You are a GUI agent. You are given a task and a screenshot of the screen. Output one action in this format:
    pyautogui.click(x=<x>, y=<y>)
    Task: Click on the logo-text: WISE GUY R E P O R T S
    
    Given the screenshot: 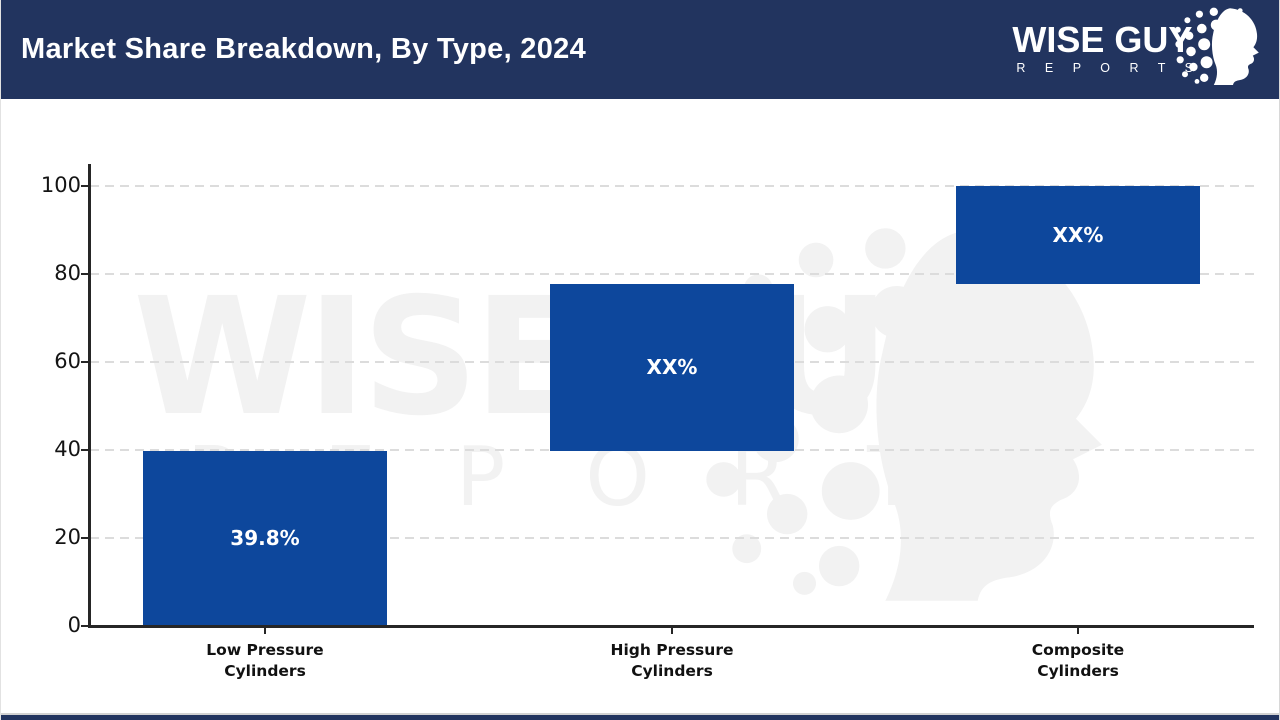 What is the action you would take?
    pyautogui.click(x=1106, y=46)
    